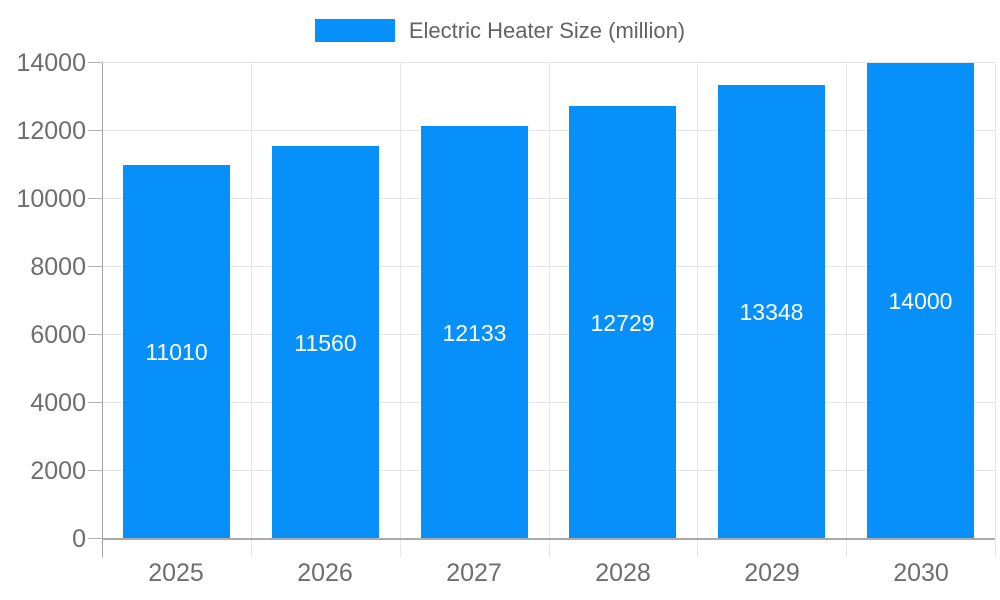 The image size is (1000, 600). I want to click on y-tick-label: 12000, so click(51, 131).